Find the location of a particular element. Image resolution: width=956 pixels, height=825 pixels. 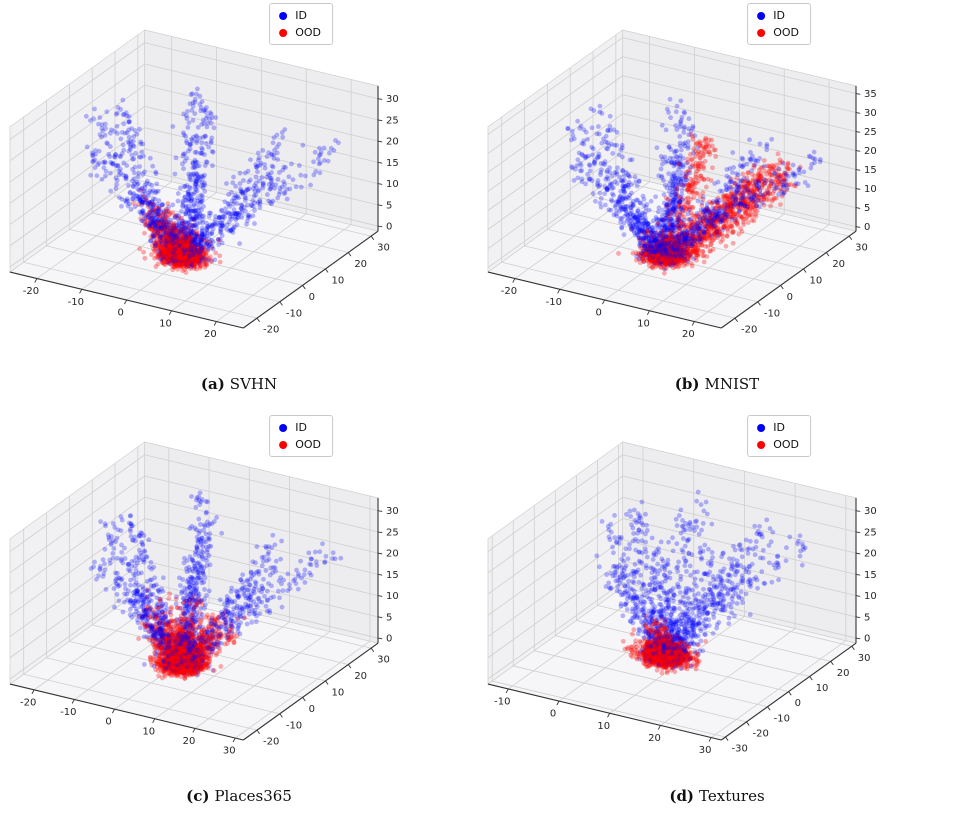

caption-b: (b) MNIST is located at coordinates (717, 384).